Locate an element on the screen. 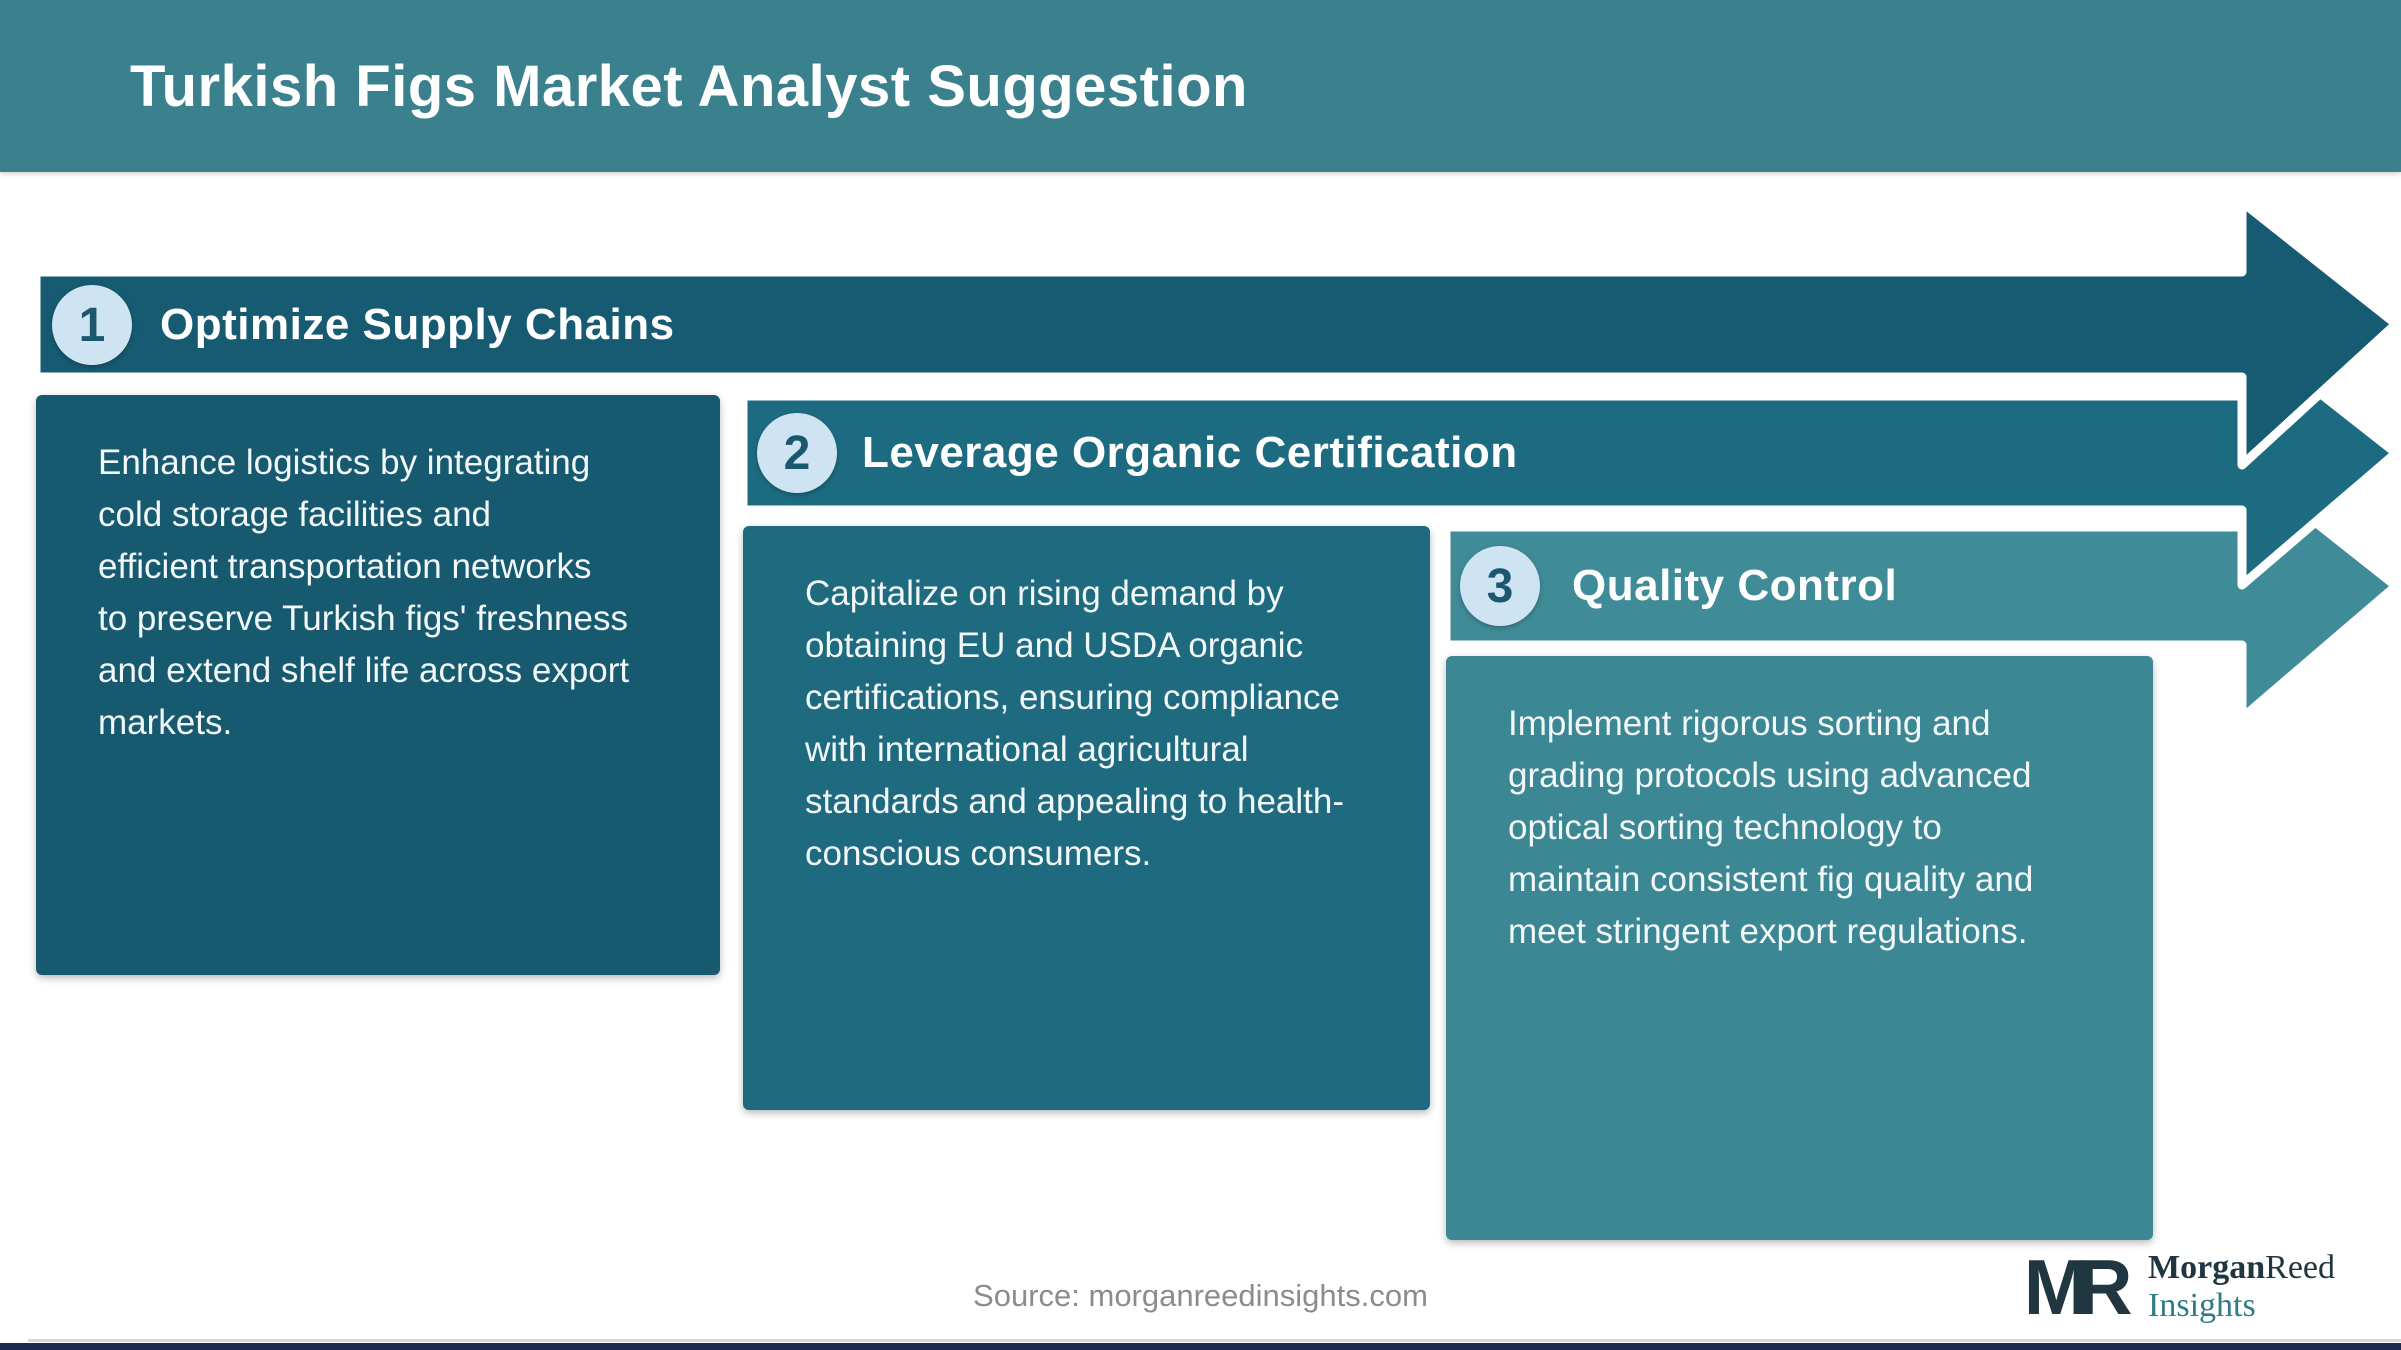 The image size is (2401, 1350). logo-name-bold: Morgan is located at coordinates (2207, 1267).